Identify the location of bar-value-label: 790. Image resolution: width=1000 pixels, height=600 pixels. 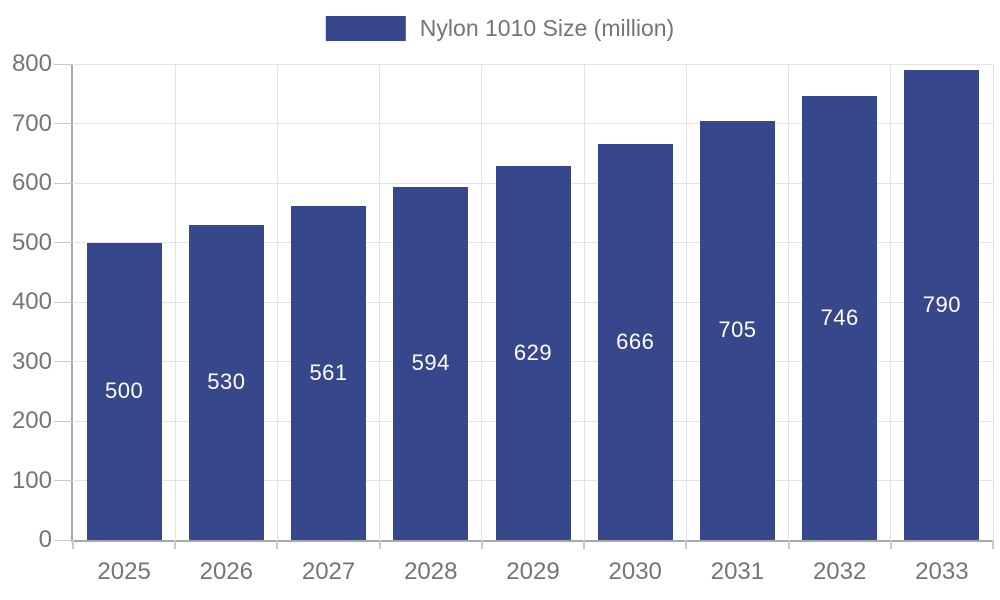
(941, 304).